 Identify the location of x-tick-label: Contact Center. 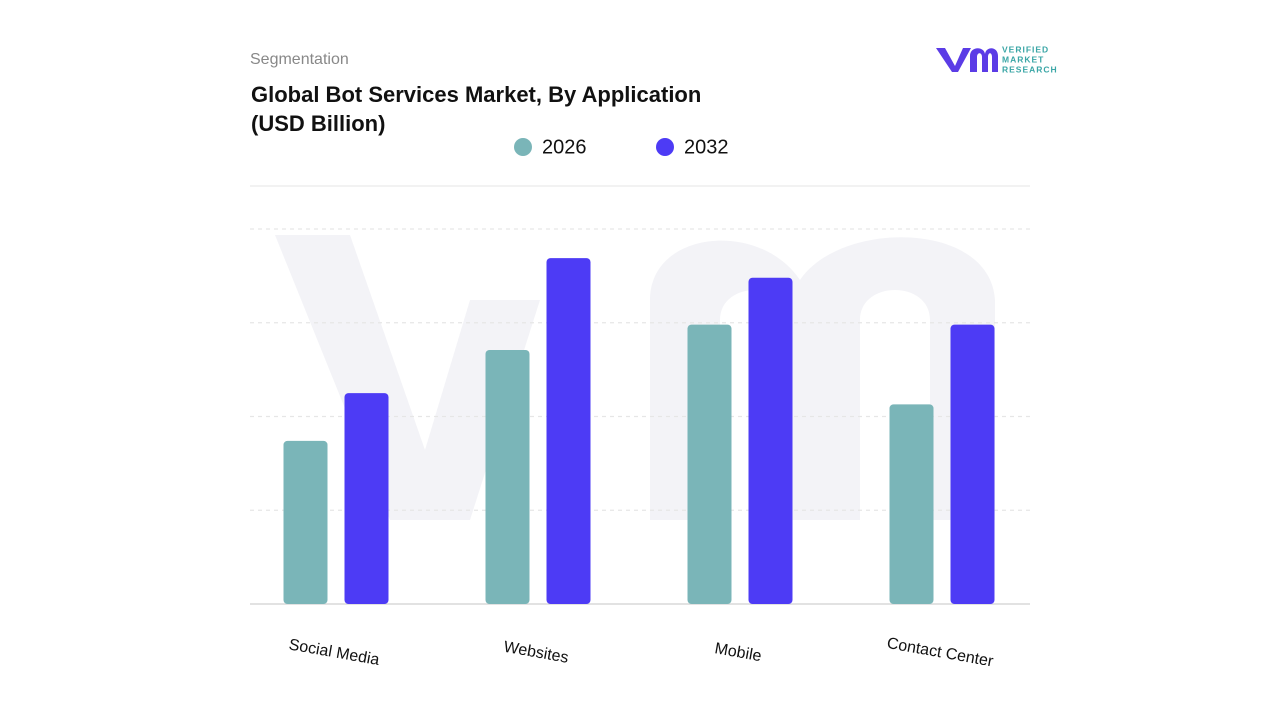
(941, 653).